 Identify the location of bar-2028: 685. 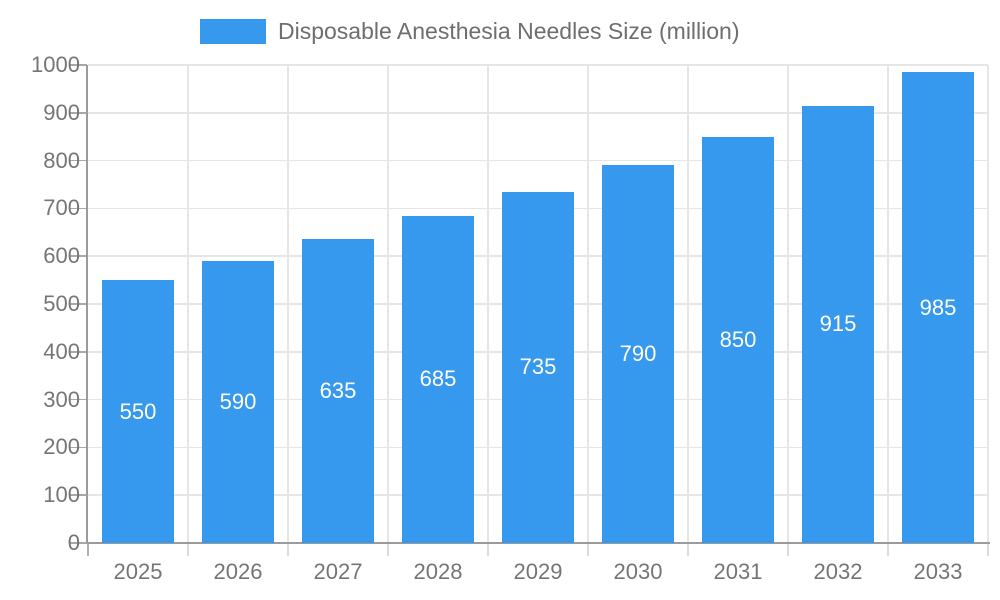
(438, 379).